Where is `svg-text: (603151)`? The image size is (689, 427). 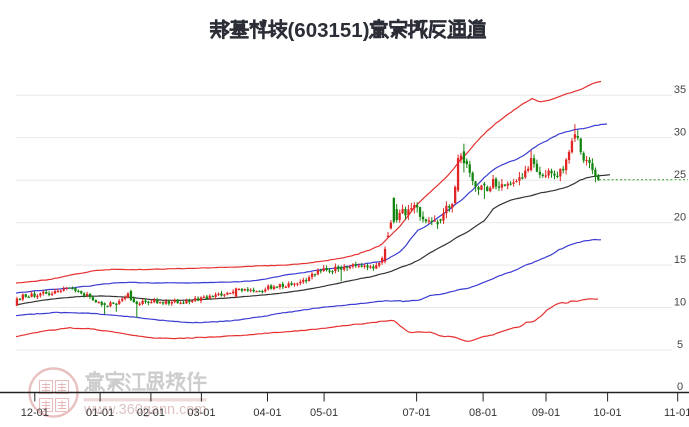 svg-text: (603151) is located at coordinates (328, 30).